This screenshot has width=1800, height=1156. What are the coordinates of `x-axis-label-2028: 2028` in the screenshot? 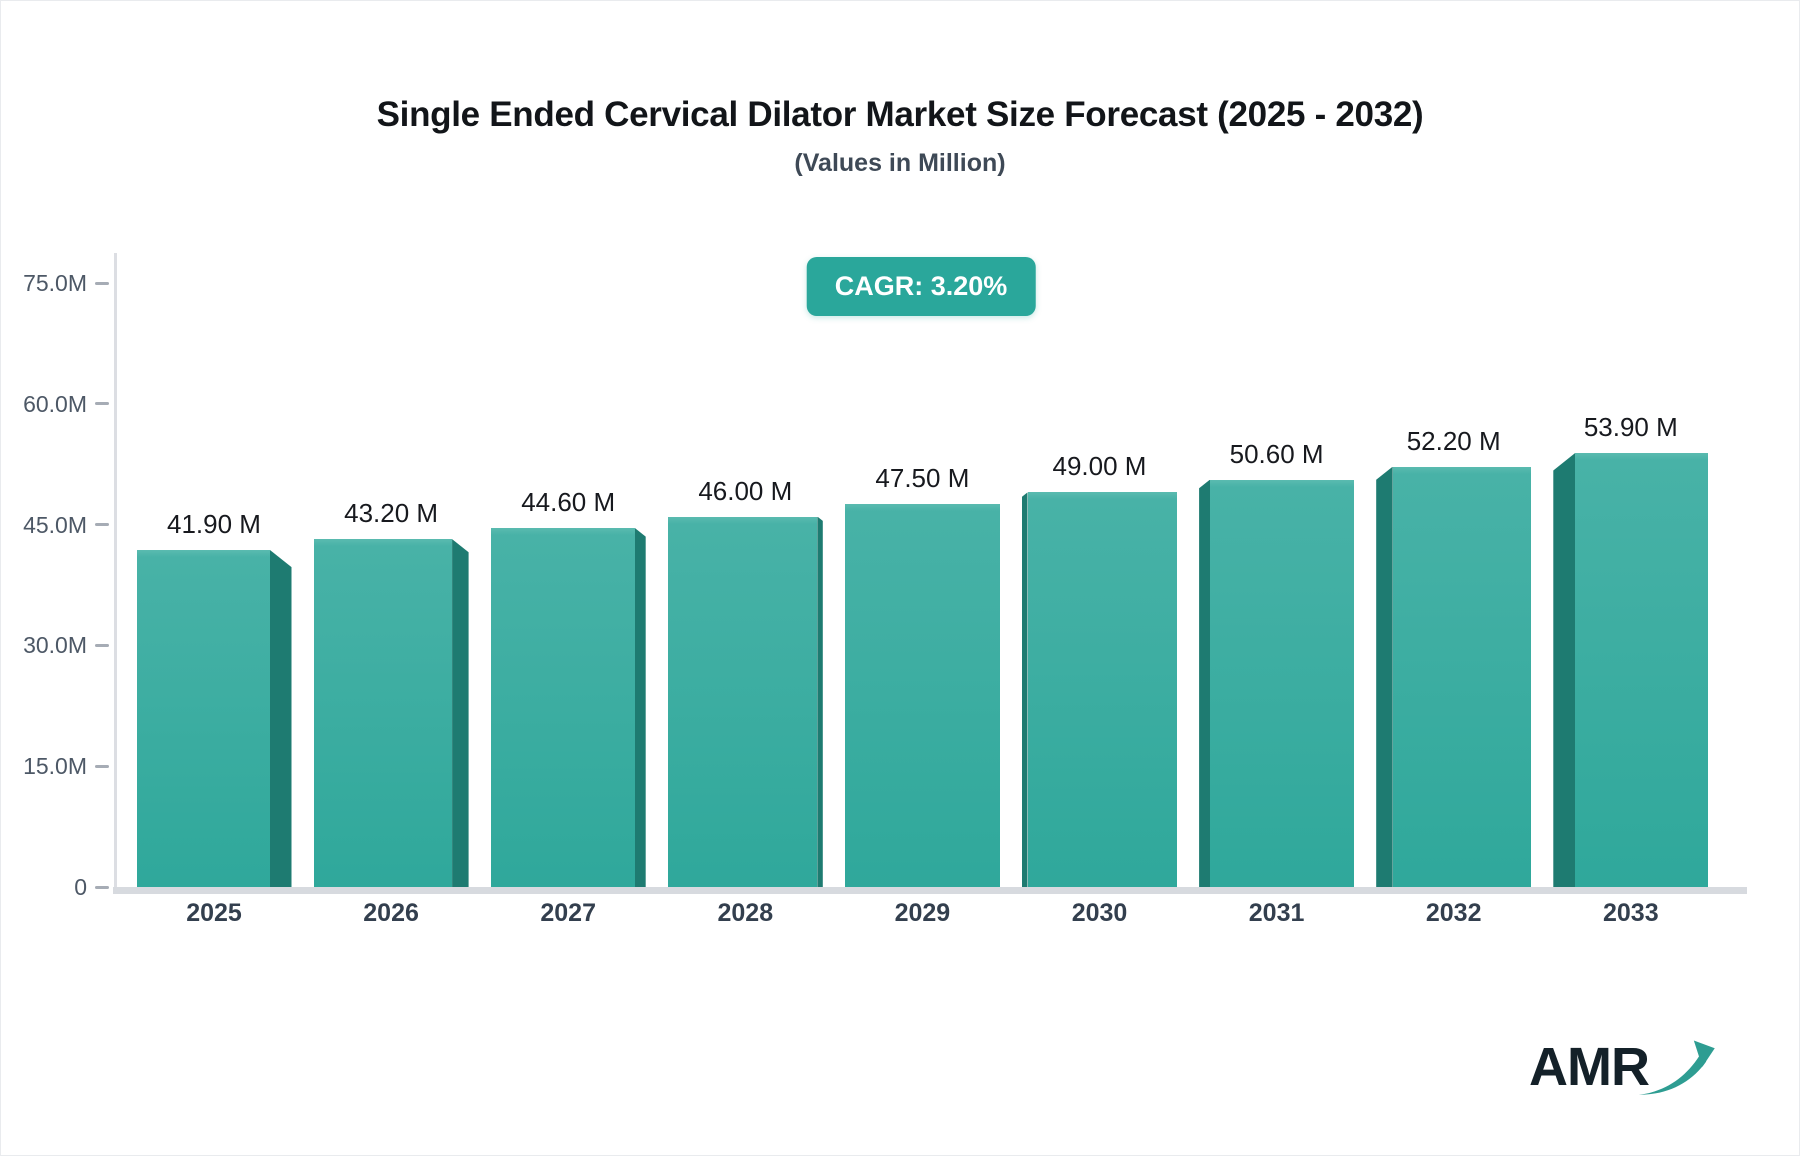 It's located at (745, 913).